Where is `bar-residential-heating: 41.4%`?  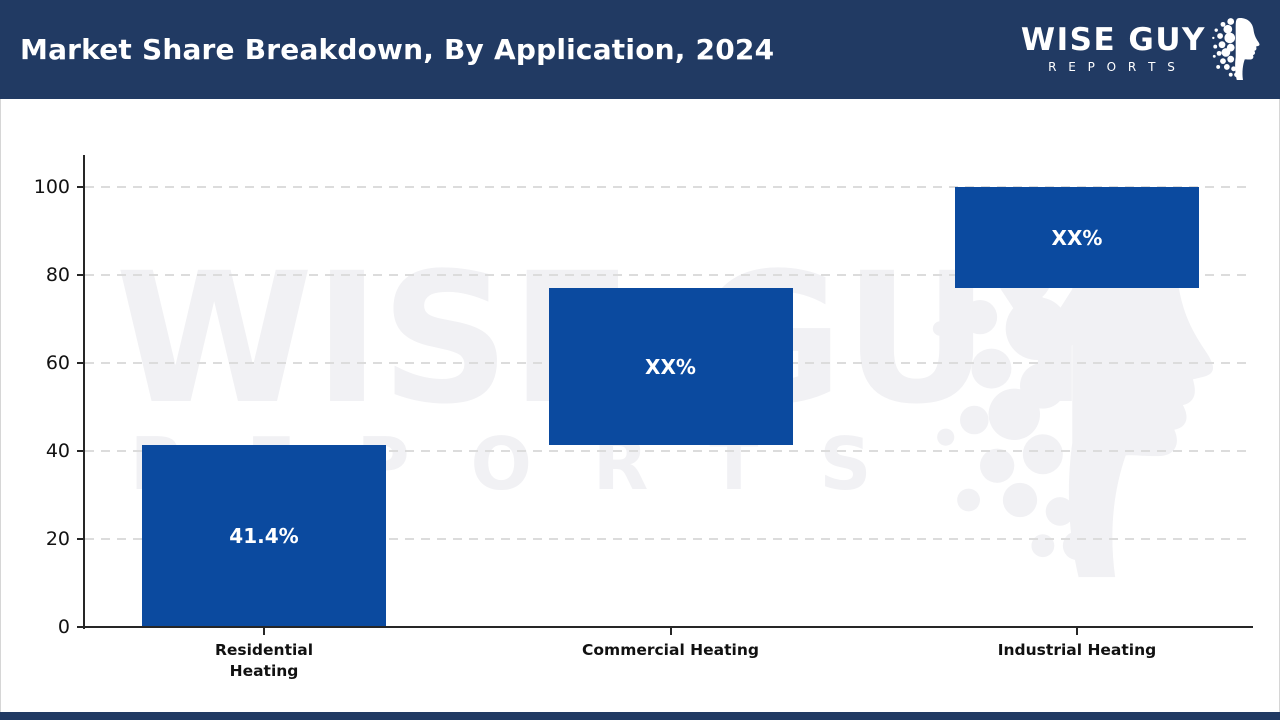 bar-residential-heating: 41.4% is located at coordinates (264, 535).